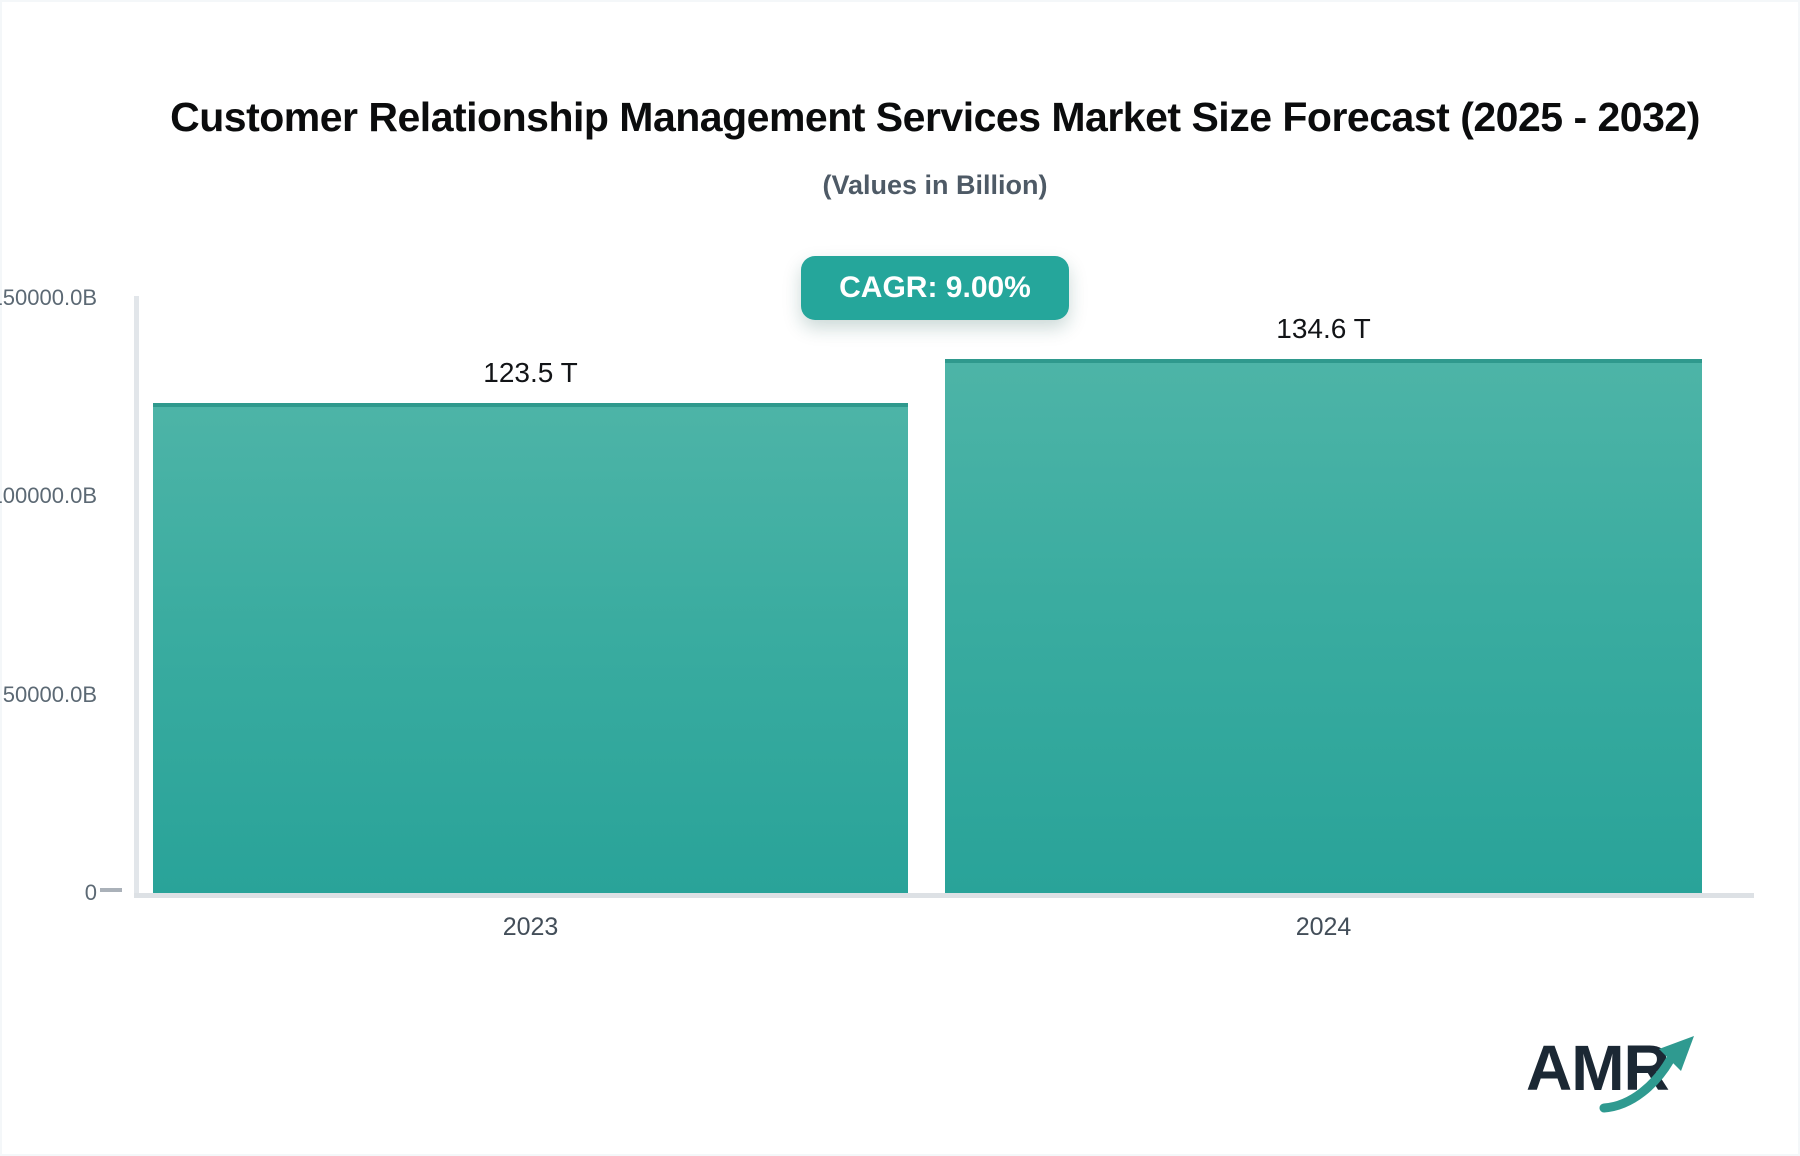  Describe the element at coordinates (49, 694) in the screenshot. I see `y-tick-label-50000: 50000.0B` at that location.